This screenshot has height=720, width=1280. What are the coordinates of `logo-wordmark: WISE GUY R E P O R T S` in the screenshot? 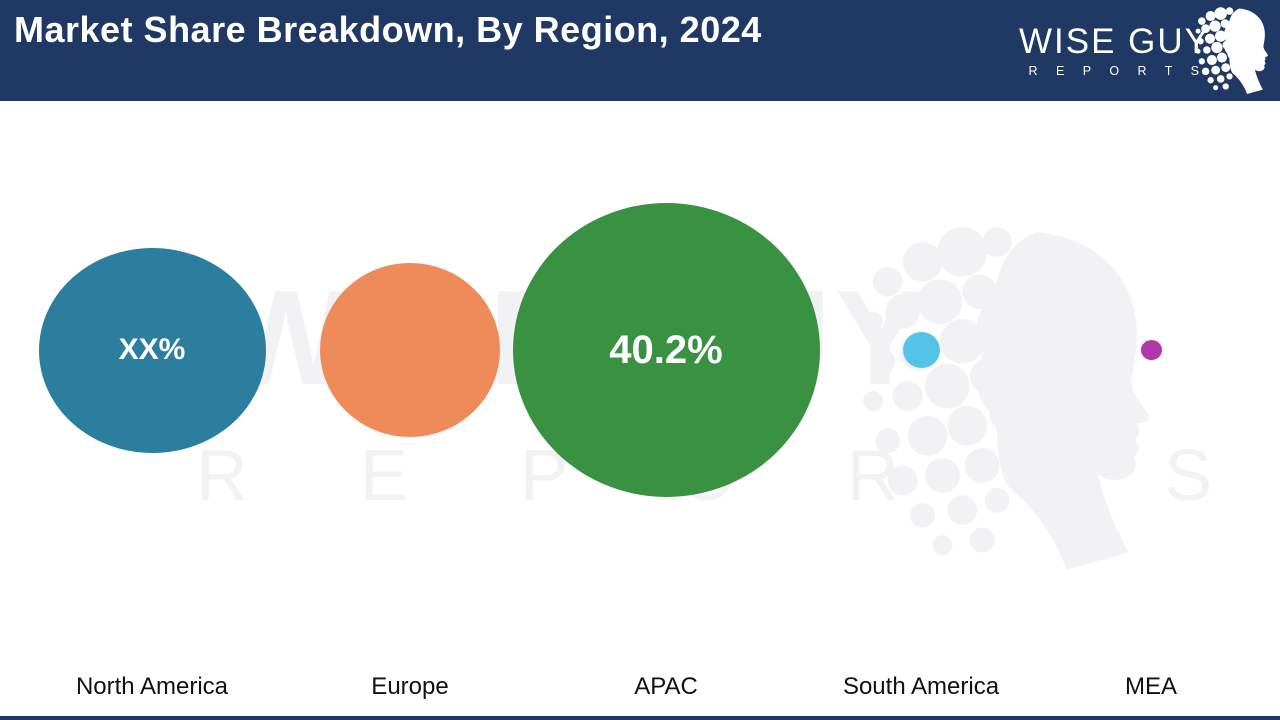 It's located at (1114, 50).